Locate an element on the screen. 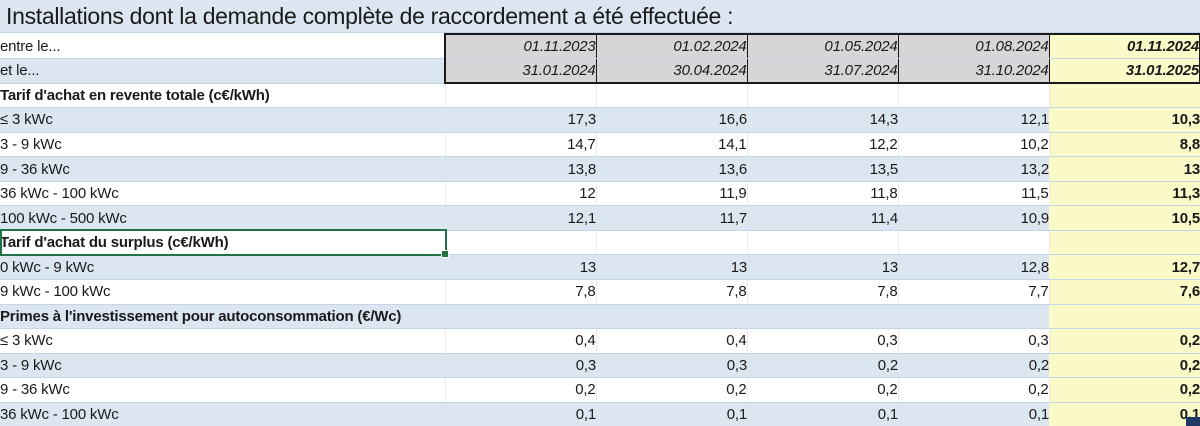 The width and height of the screenshot is (1200, 426). cell-value: 10,9 is located at coordinates (973, 218).